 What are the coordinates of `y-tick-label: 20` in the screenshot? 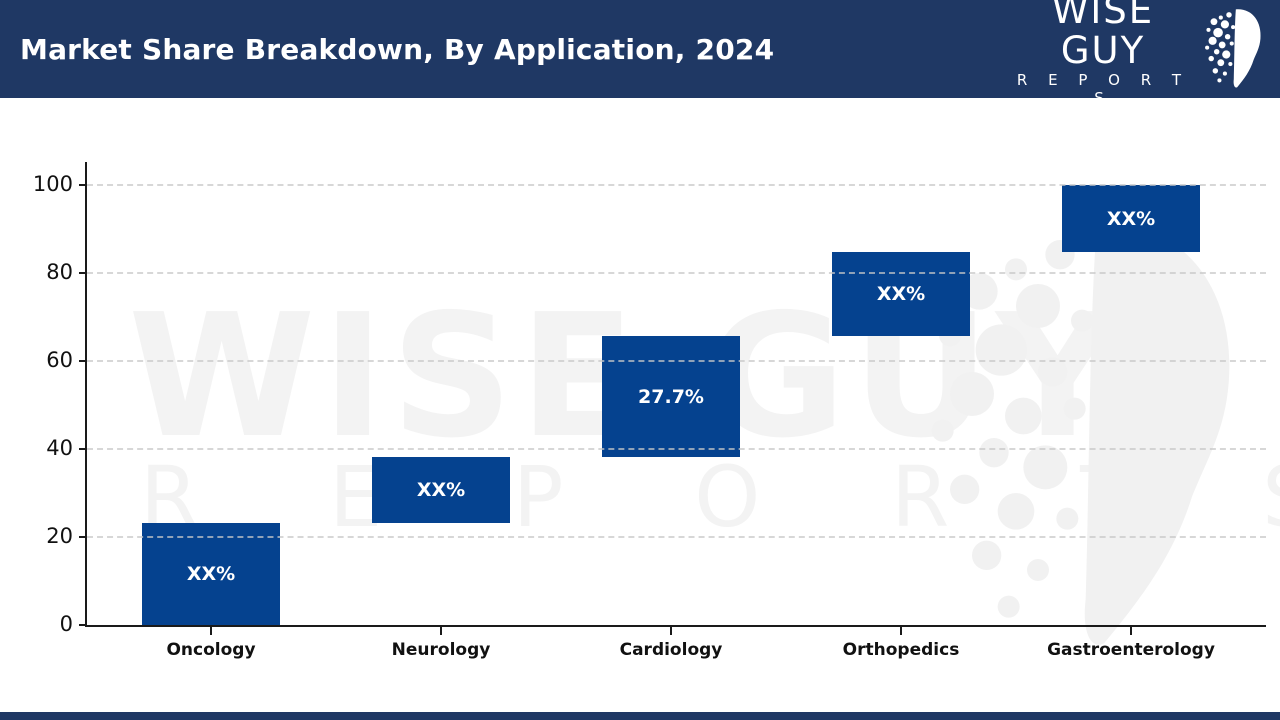 It's located at (59, 536).